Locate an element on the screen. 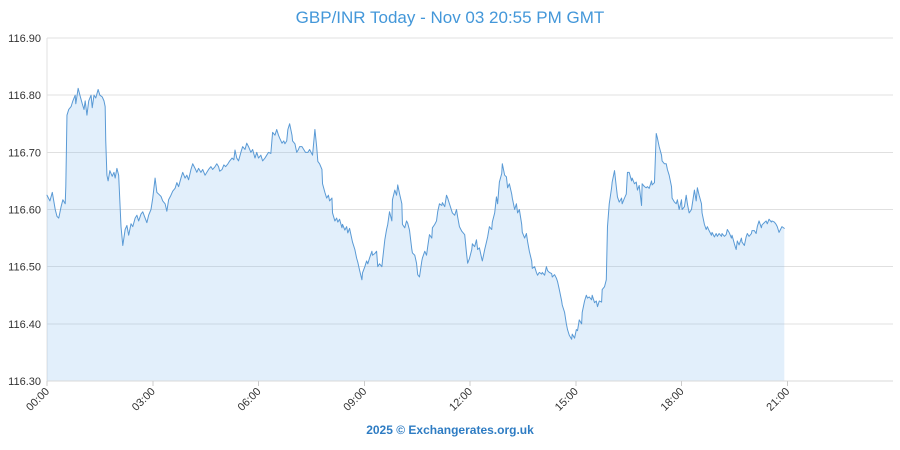  x-axis-label: 15:00 is located at coordinates (567, 400).